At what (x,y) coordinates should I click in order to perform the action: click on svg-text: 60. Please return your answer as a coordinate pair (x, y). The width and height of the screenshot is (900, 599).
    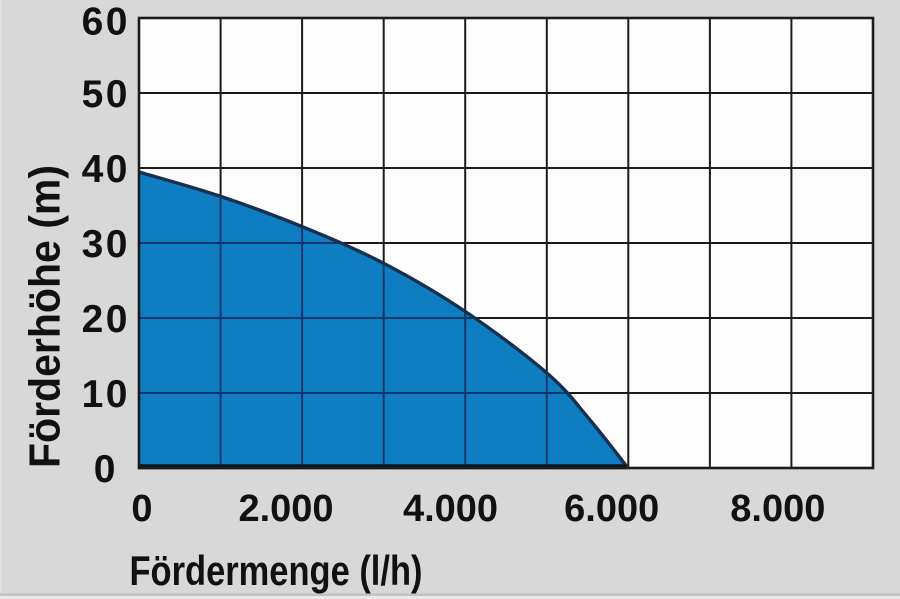
    Looking at the image, I should click on (106, 22).